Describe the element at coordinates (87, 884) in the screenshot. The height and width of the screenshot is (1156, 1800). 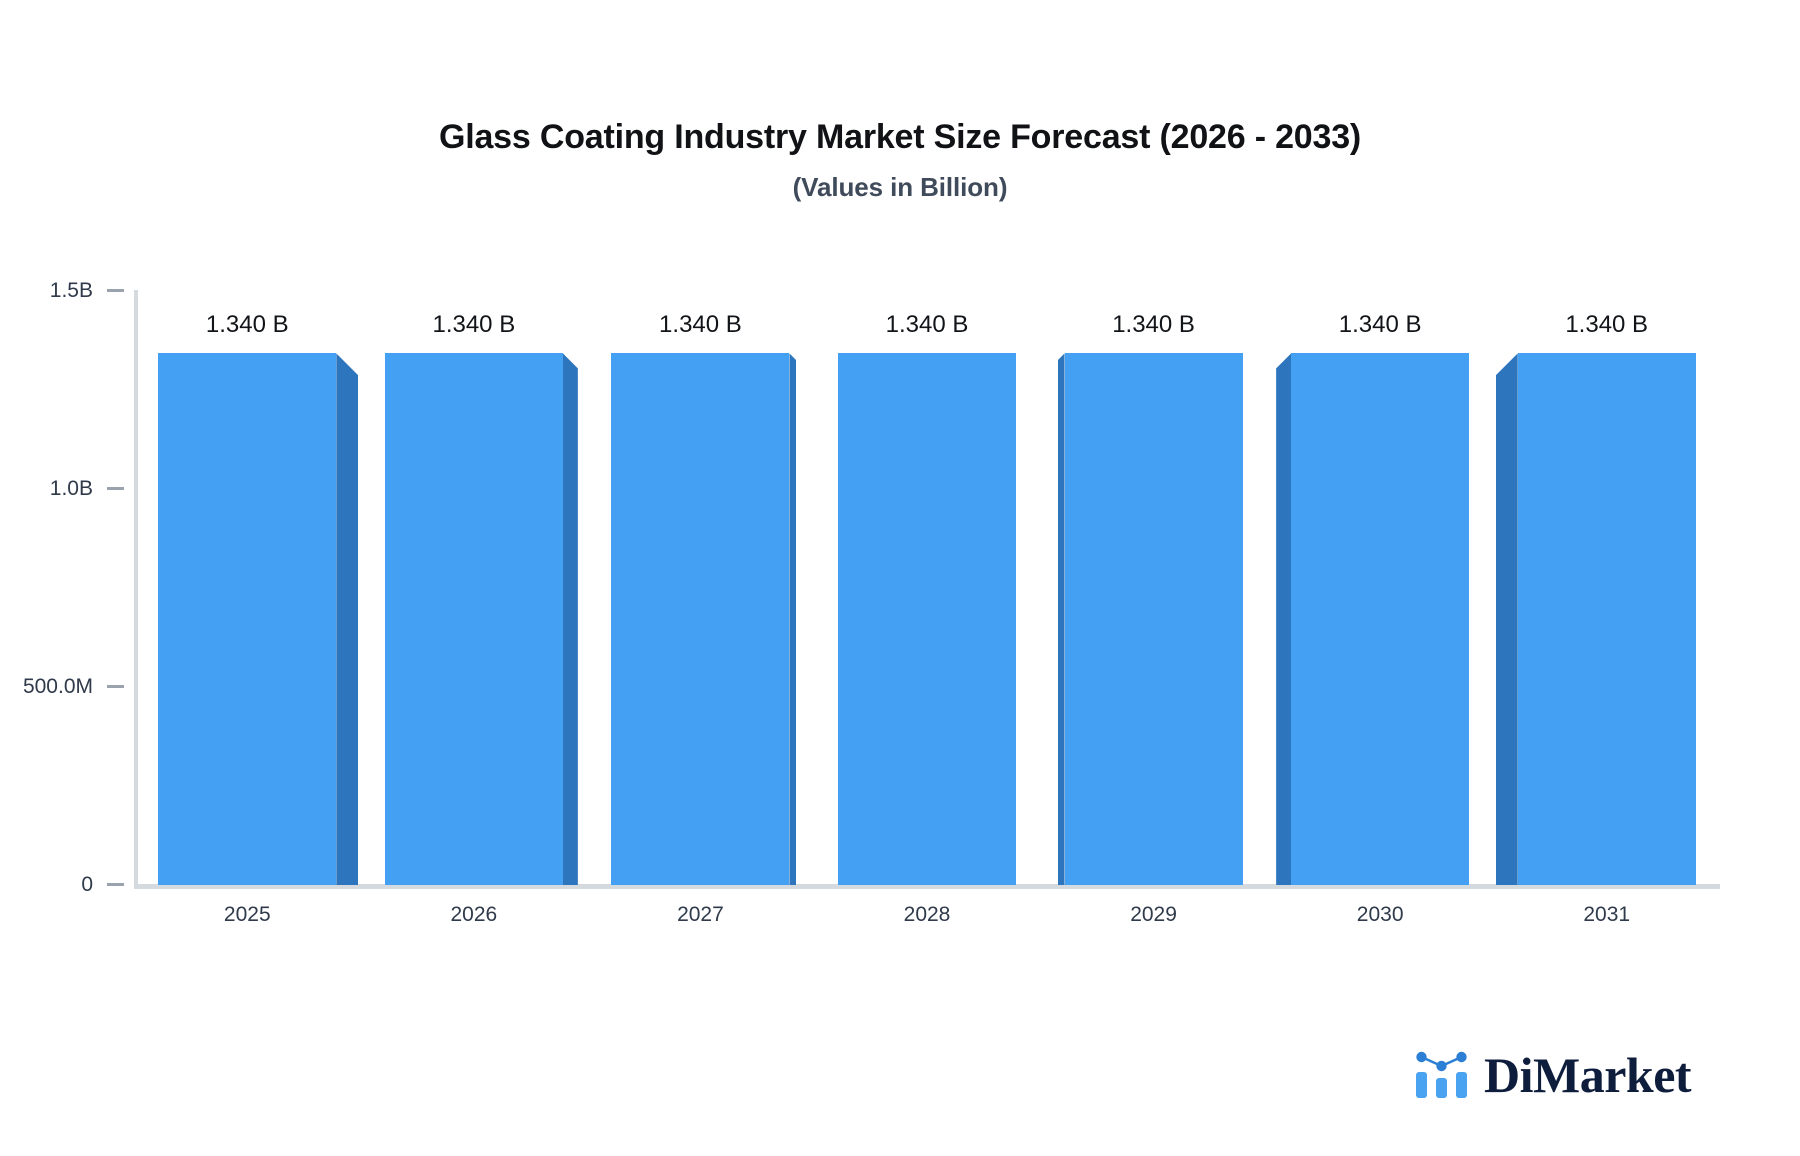
I see `y-axis-tick-label: 0` at that location.